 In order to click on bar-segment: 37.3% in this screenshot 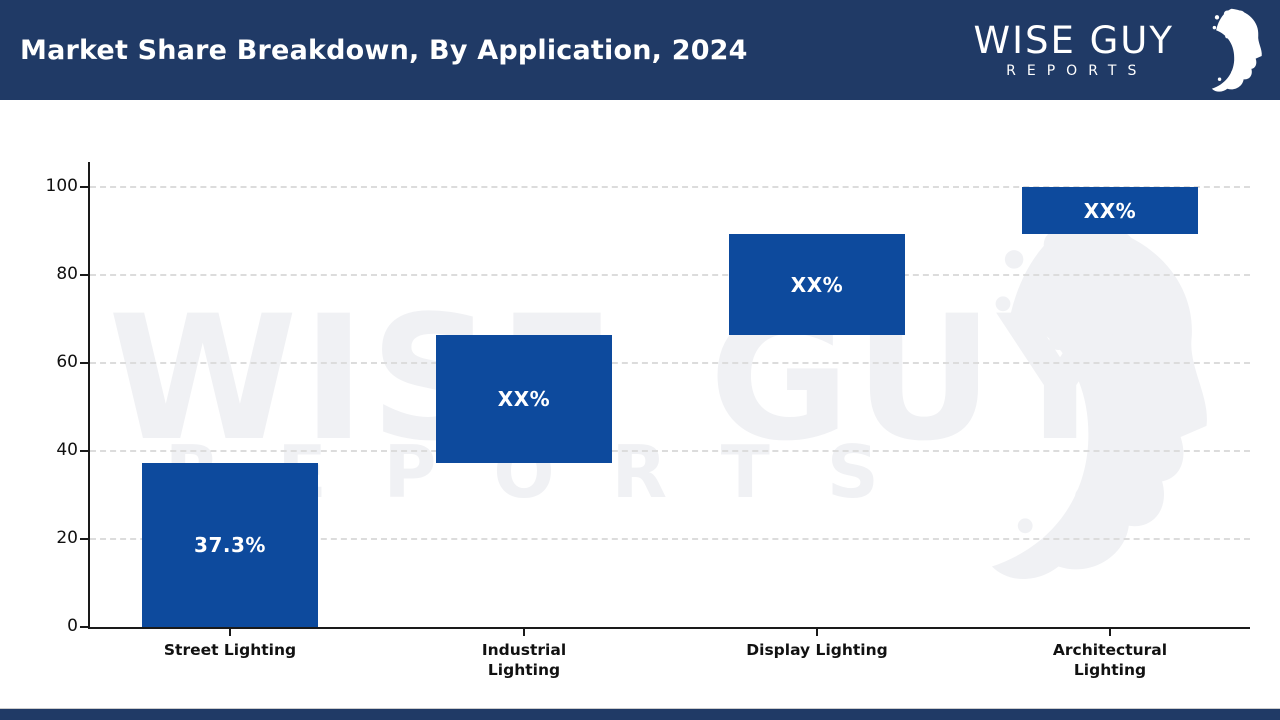, I will do `click(230, 544)`.